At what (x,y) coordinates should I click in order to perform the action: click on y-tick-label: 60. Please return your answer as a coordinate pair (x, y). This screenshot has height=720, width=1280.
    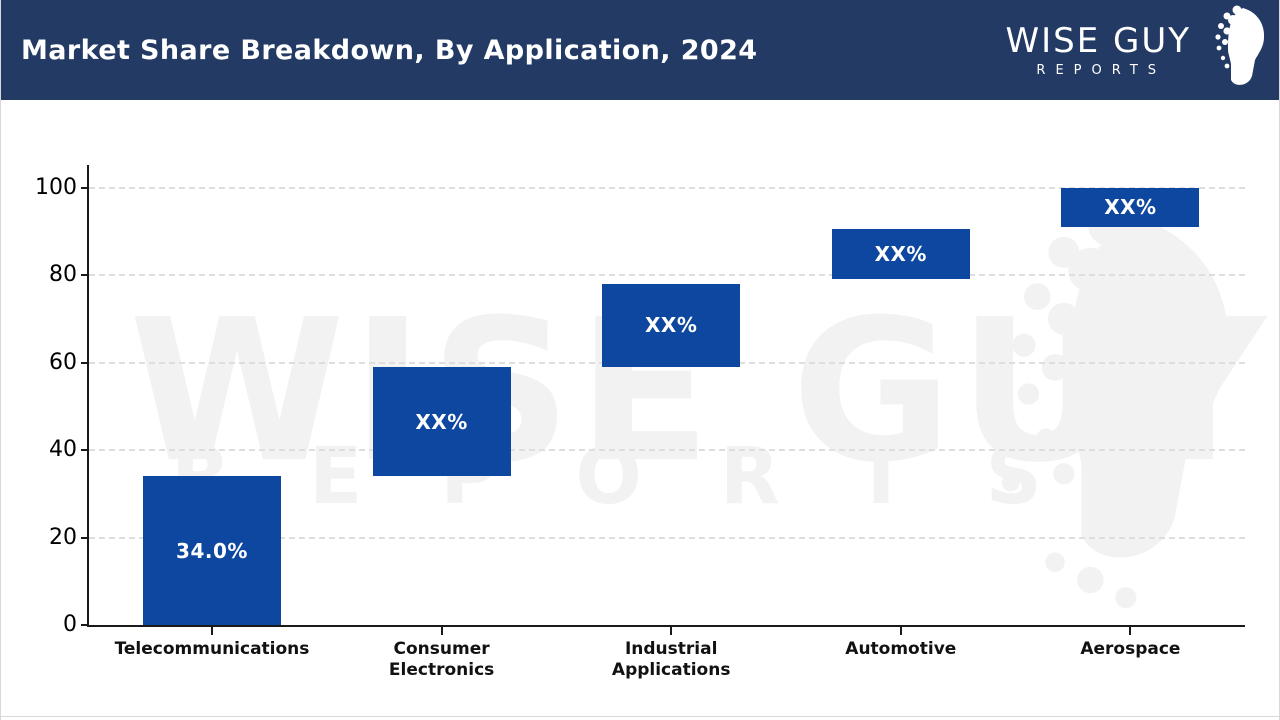
    Looking at the image, I should click on (63, 362).